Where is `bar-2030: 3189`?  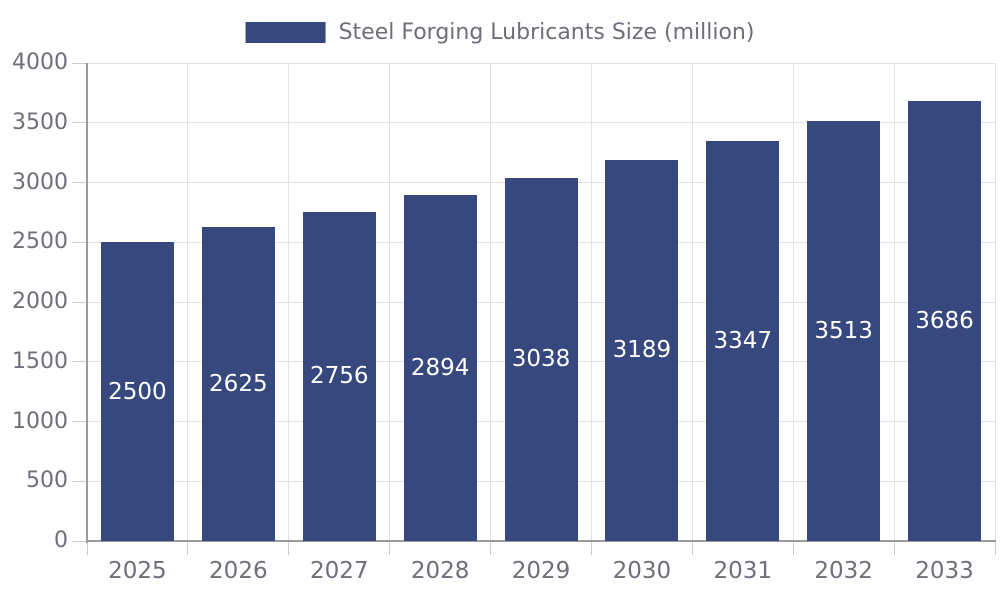
bar-2030: 3189 is located at coordinates (642, 350).